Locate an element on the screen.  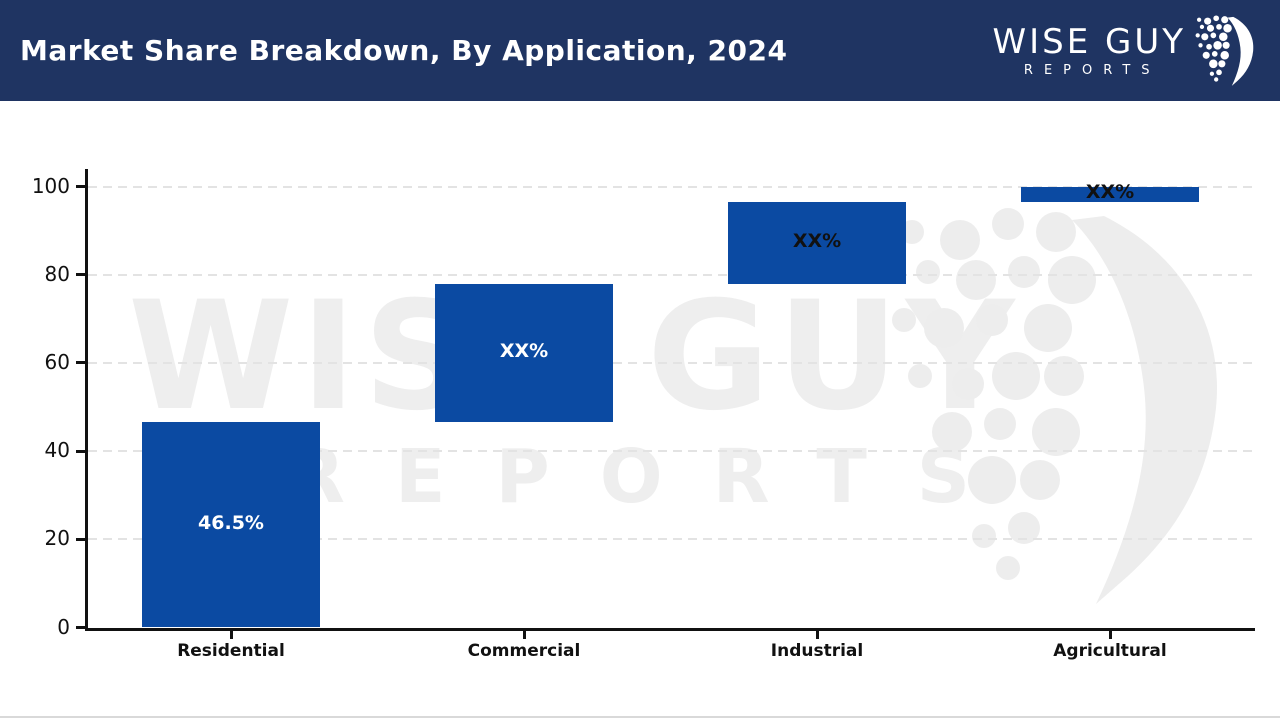
x-tick-label-agricultural: Agricultural is located at coordinates (1110, 650).